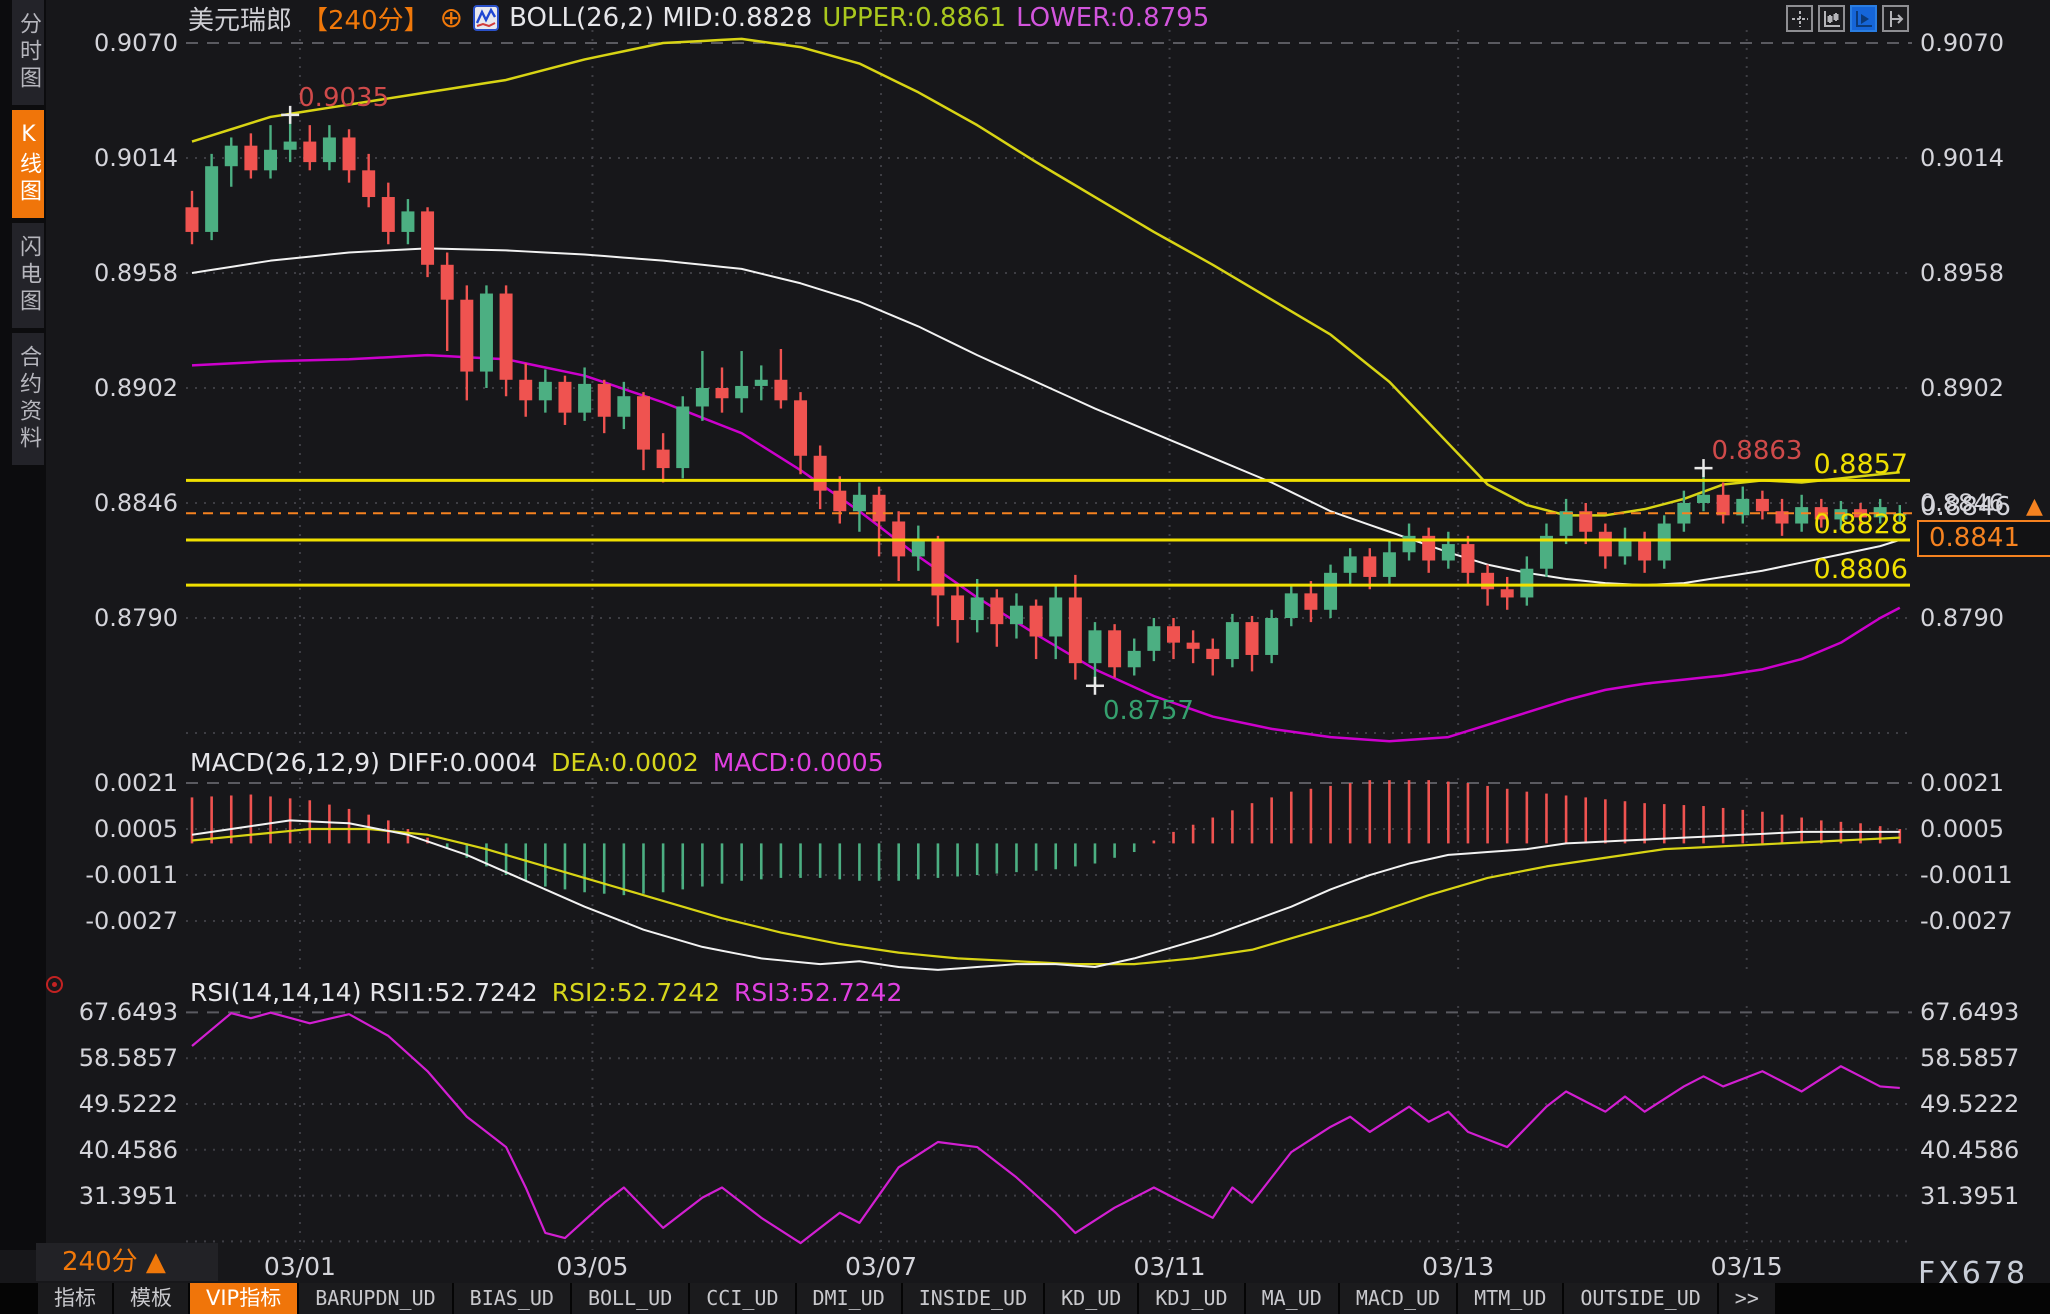 The height and width of the screenshot is (1314, 2050). Describe the element at coordinates (151, 1298) in the screenshot. I see `indicator-tab: 模板` at that location.